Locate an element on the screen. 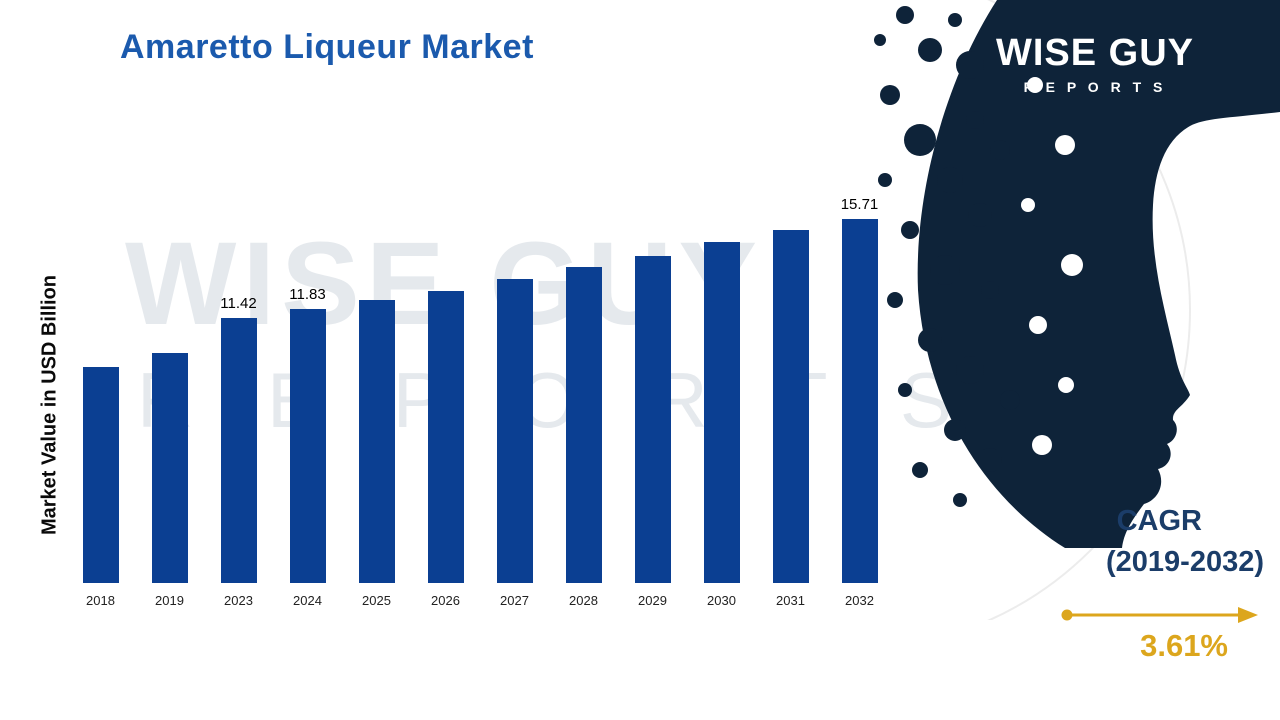 The height and width of the screenshot is (720, 1280). x-axis-label: 2029 is located at coordinates (652, 600).